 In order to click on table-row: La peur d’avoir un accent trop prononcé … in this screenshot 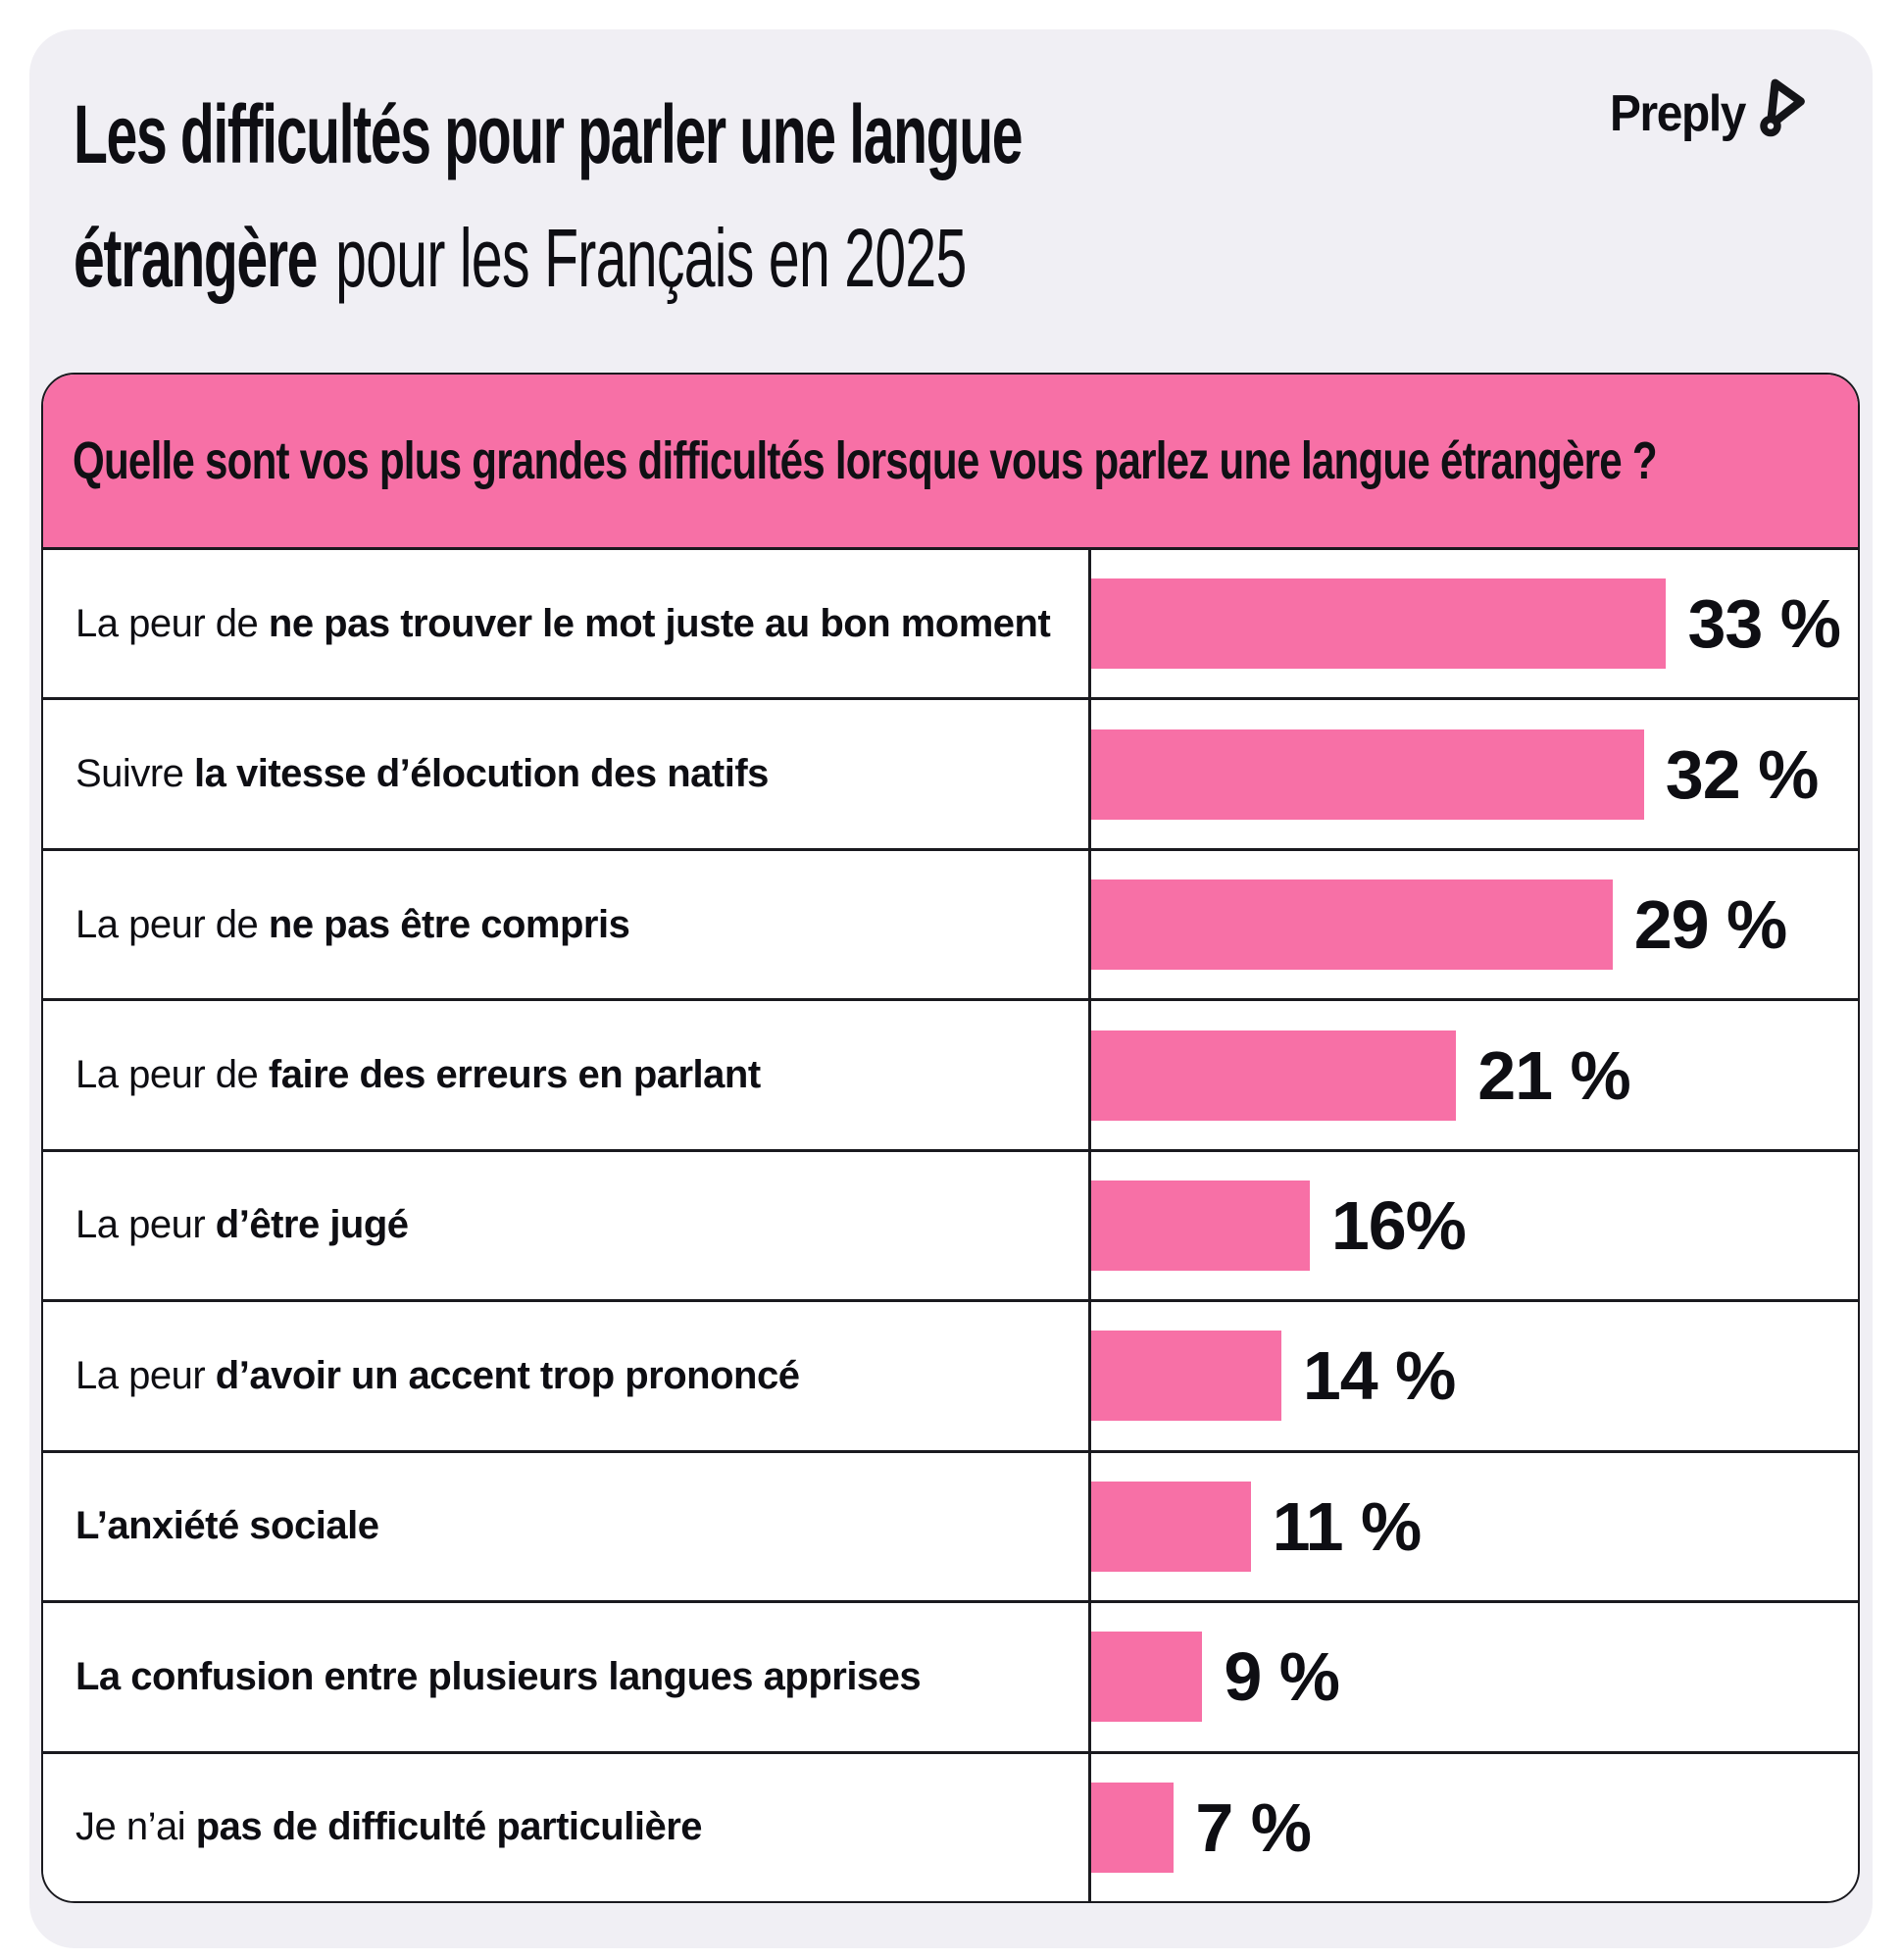, I will do `click(950, 1375)`.